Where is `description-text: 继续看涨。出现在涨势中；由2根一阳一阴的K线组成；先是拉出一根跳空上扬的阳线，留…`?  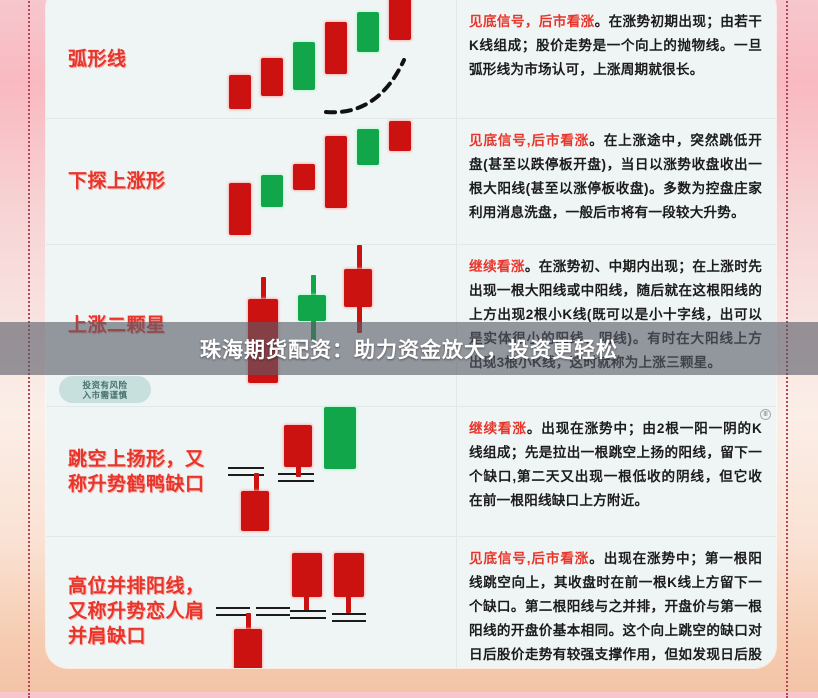 description-text: 继续看涨。出现在涨势中；由2根一阳一阴的K线组成；先是拉出一根跳空上扬的阳线，留… is located at coordinates (615, 465).